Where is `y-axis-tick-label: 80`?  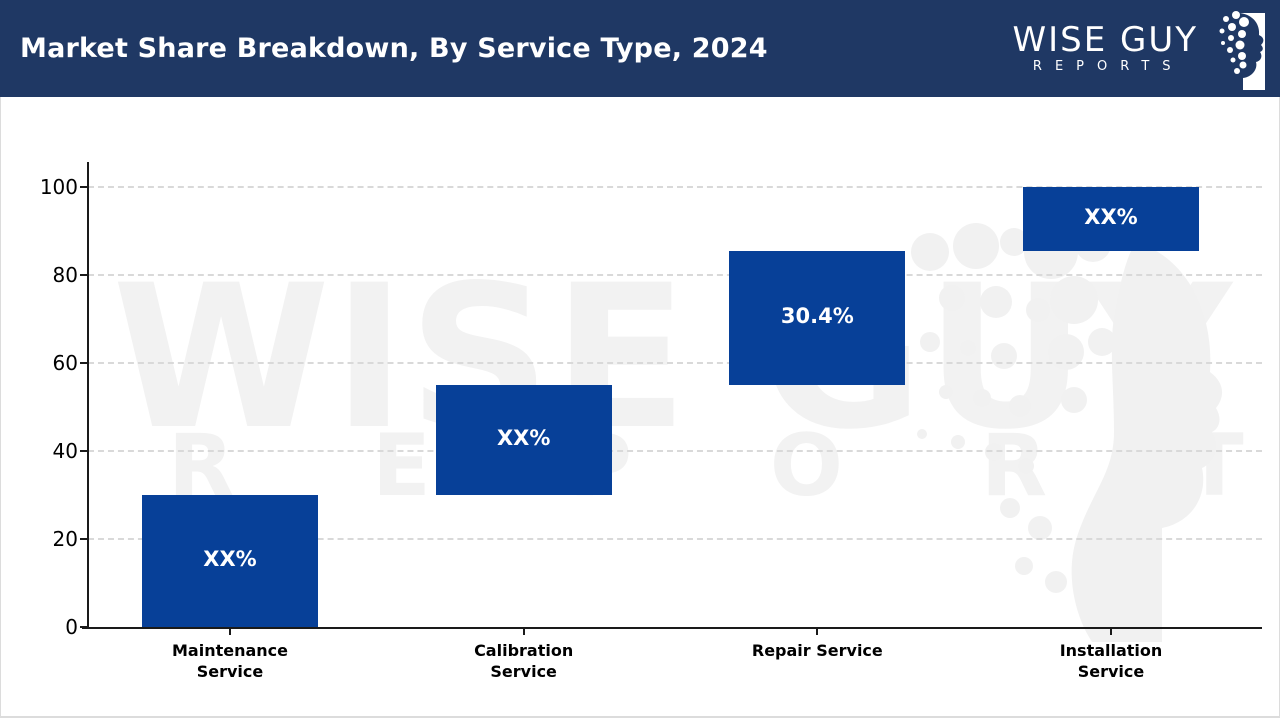 y-axis-tick-label: 80 is located at coordinates (65, 275).